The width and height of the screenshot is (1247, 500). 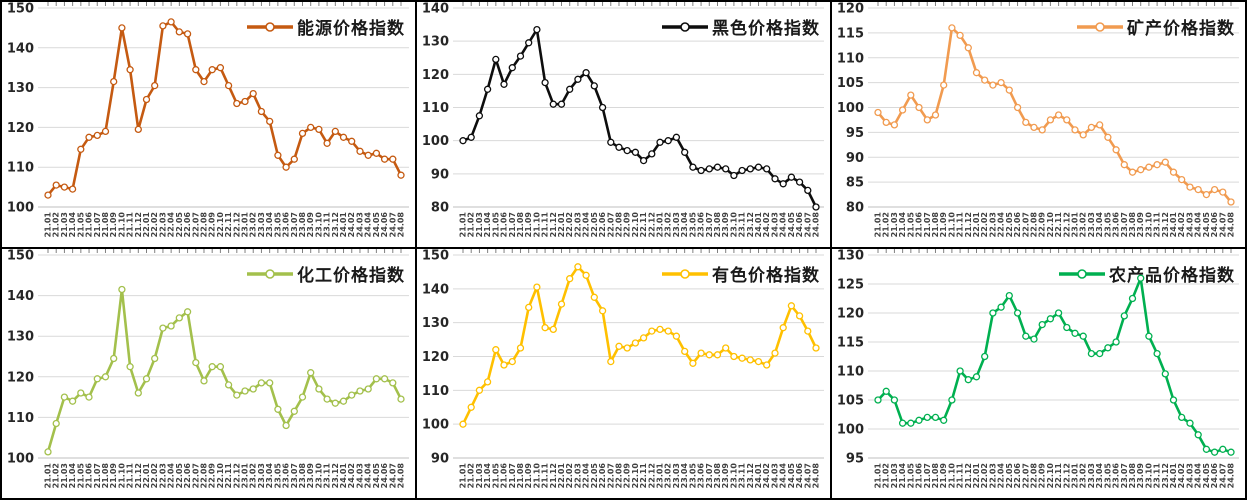 I want to click on x-tick-label: 23.02, so click(x=1083, y=224).